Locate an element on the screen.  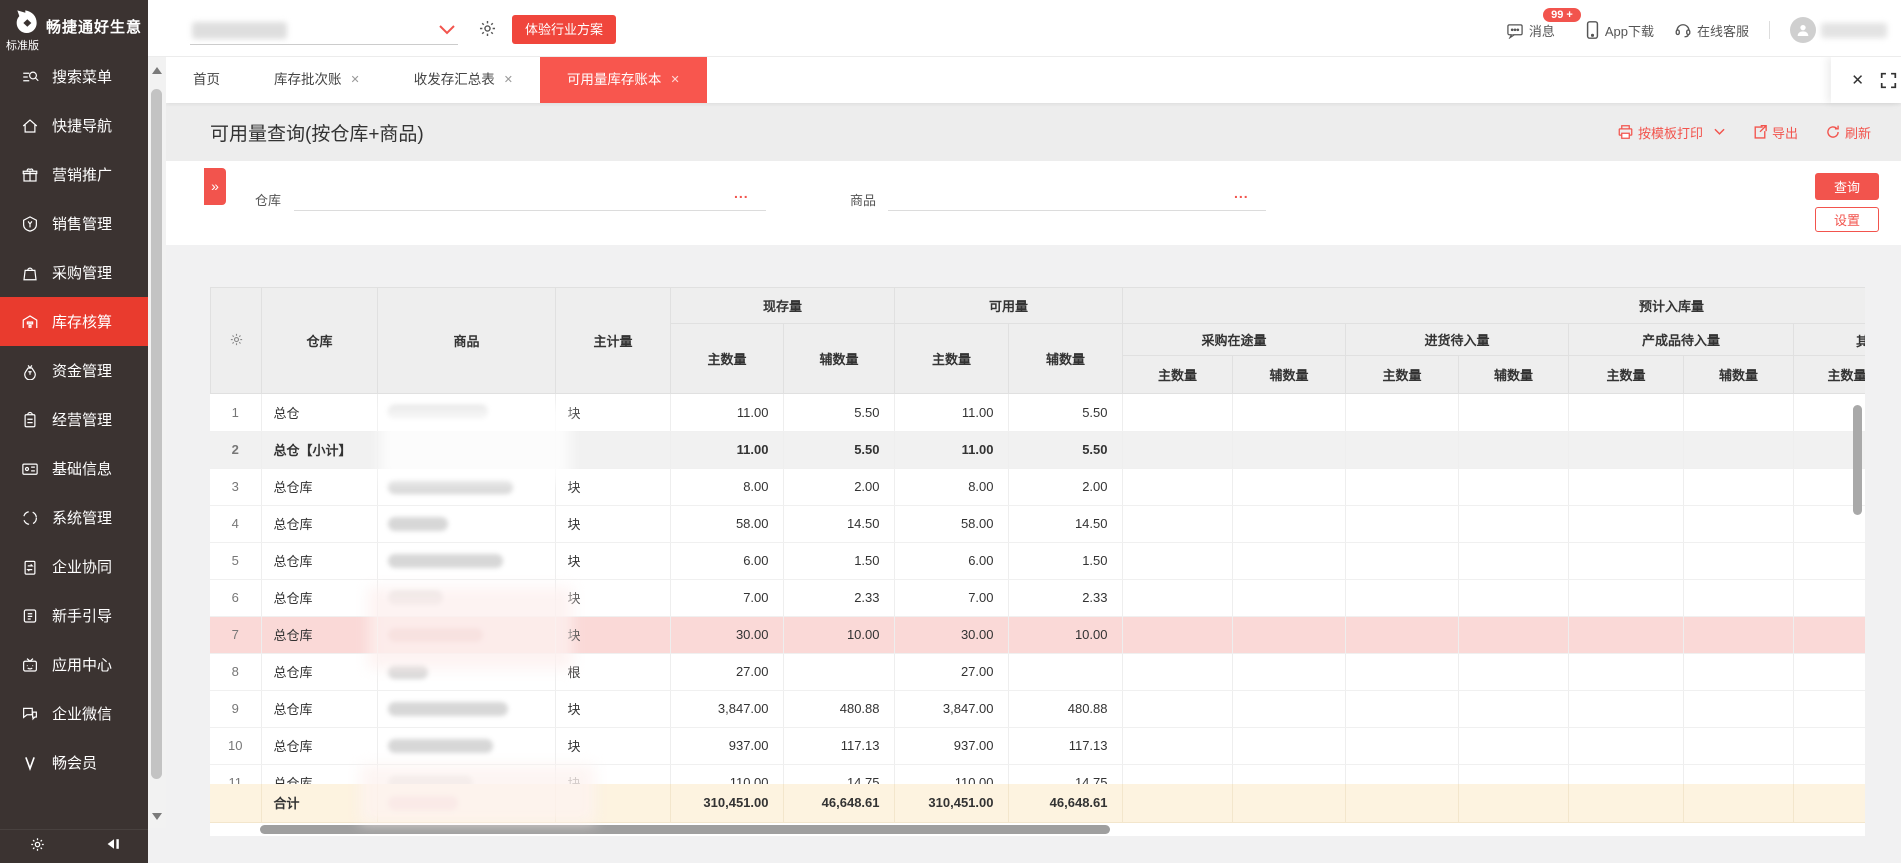
close-all-tabs-icon: ✕ is located at coordinates (1857, 80).